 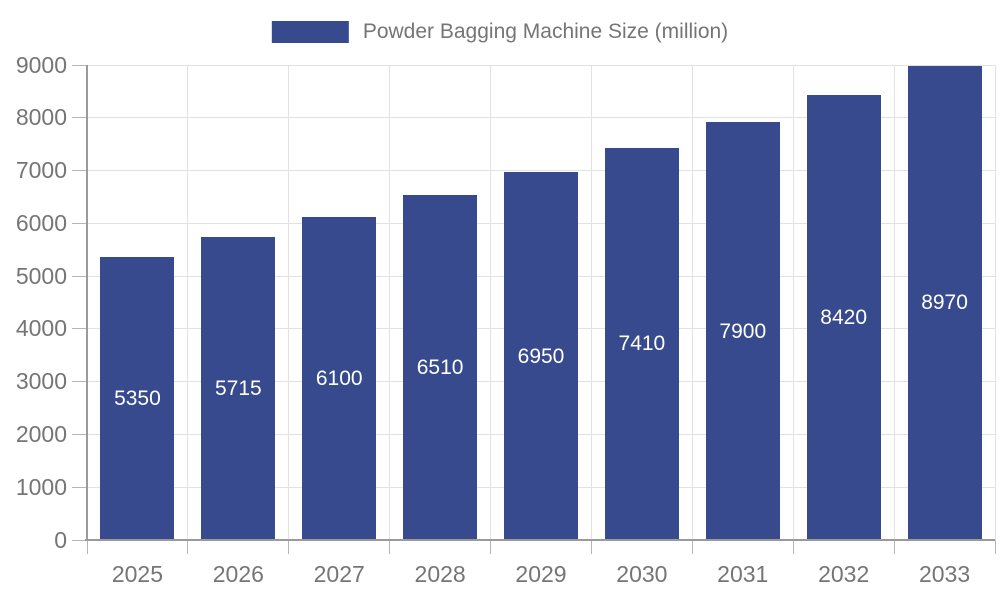 I want to click on x-tick-label: 2028, so click(x=440, y=574).